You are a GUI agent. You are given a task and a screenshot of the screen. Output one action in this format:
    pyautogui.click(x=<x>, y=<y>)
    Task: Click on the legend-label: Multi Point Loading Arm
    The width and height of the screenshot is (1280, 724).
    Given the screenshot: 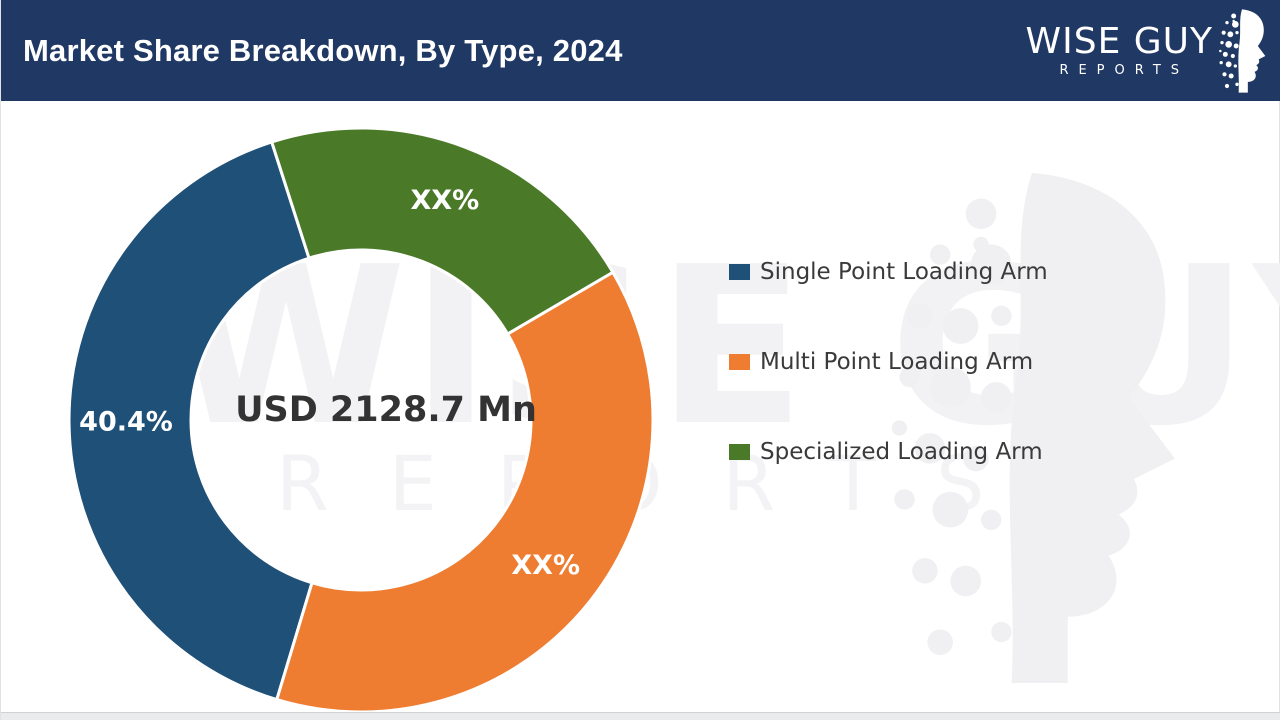 What is the action you would take?
    pyautogui.click(x=897, y=361)
    